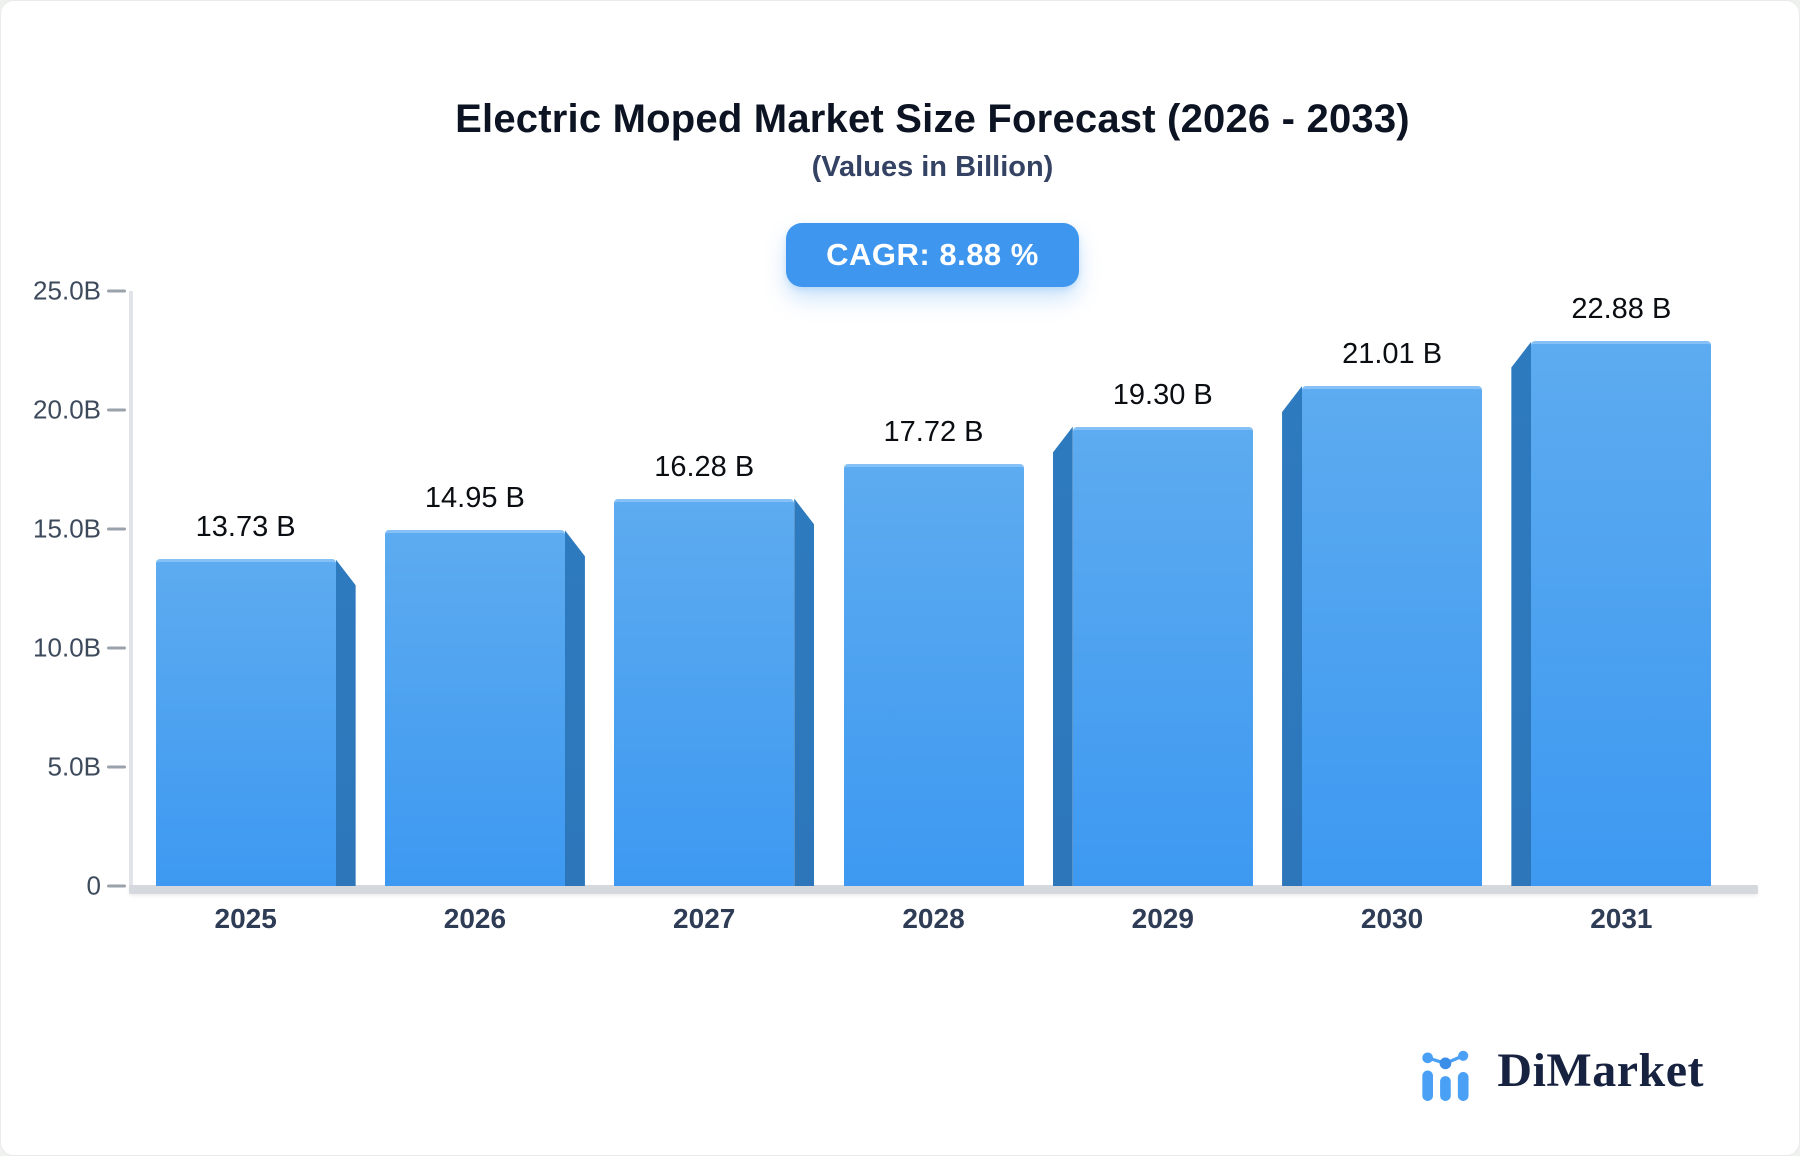  Describe the element at coordinates (474, 498) in the screenshot. I see `bar-value-label: 14.95 B` at that location.